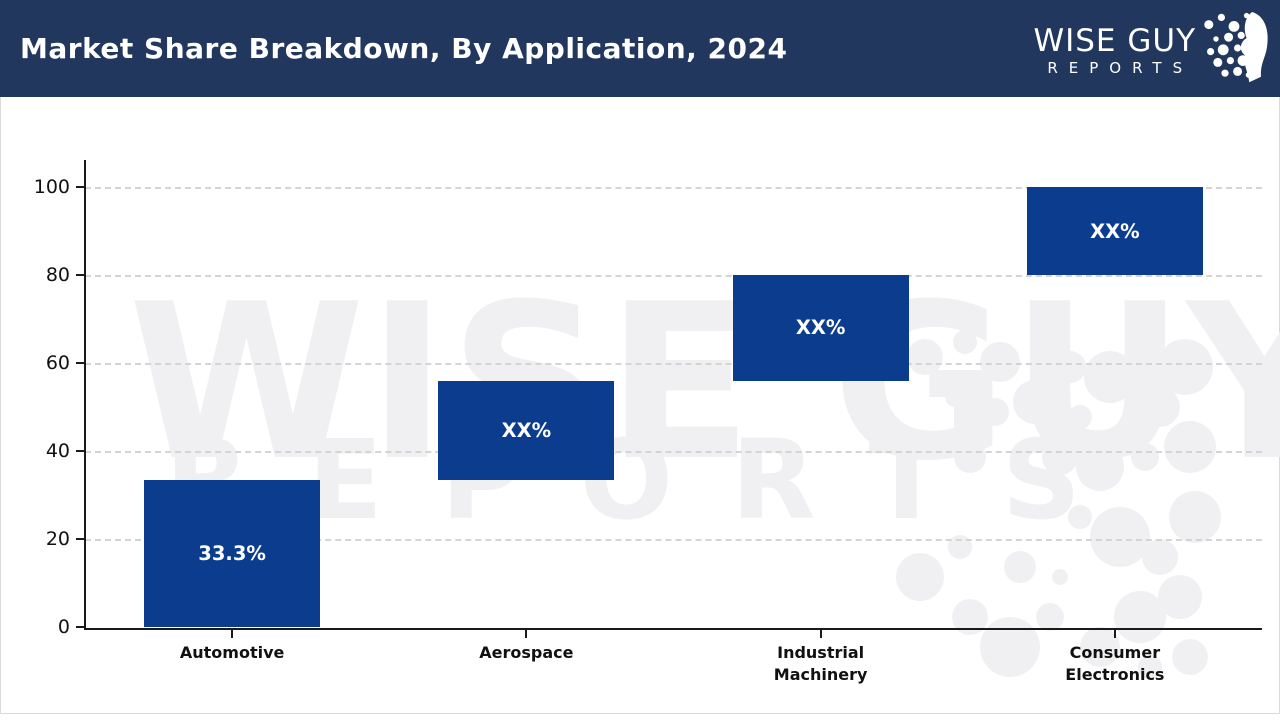 The height and width of the screenshot is (720, 1280). I want to click on brand-logo: WISE GUY REPORTS, so click(1151, 50).